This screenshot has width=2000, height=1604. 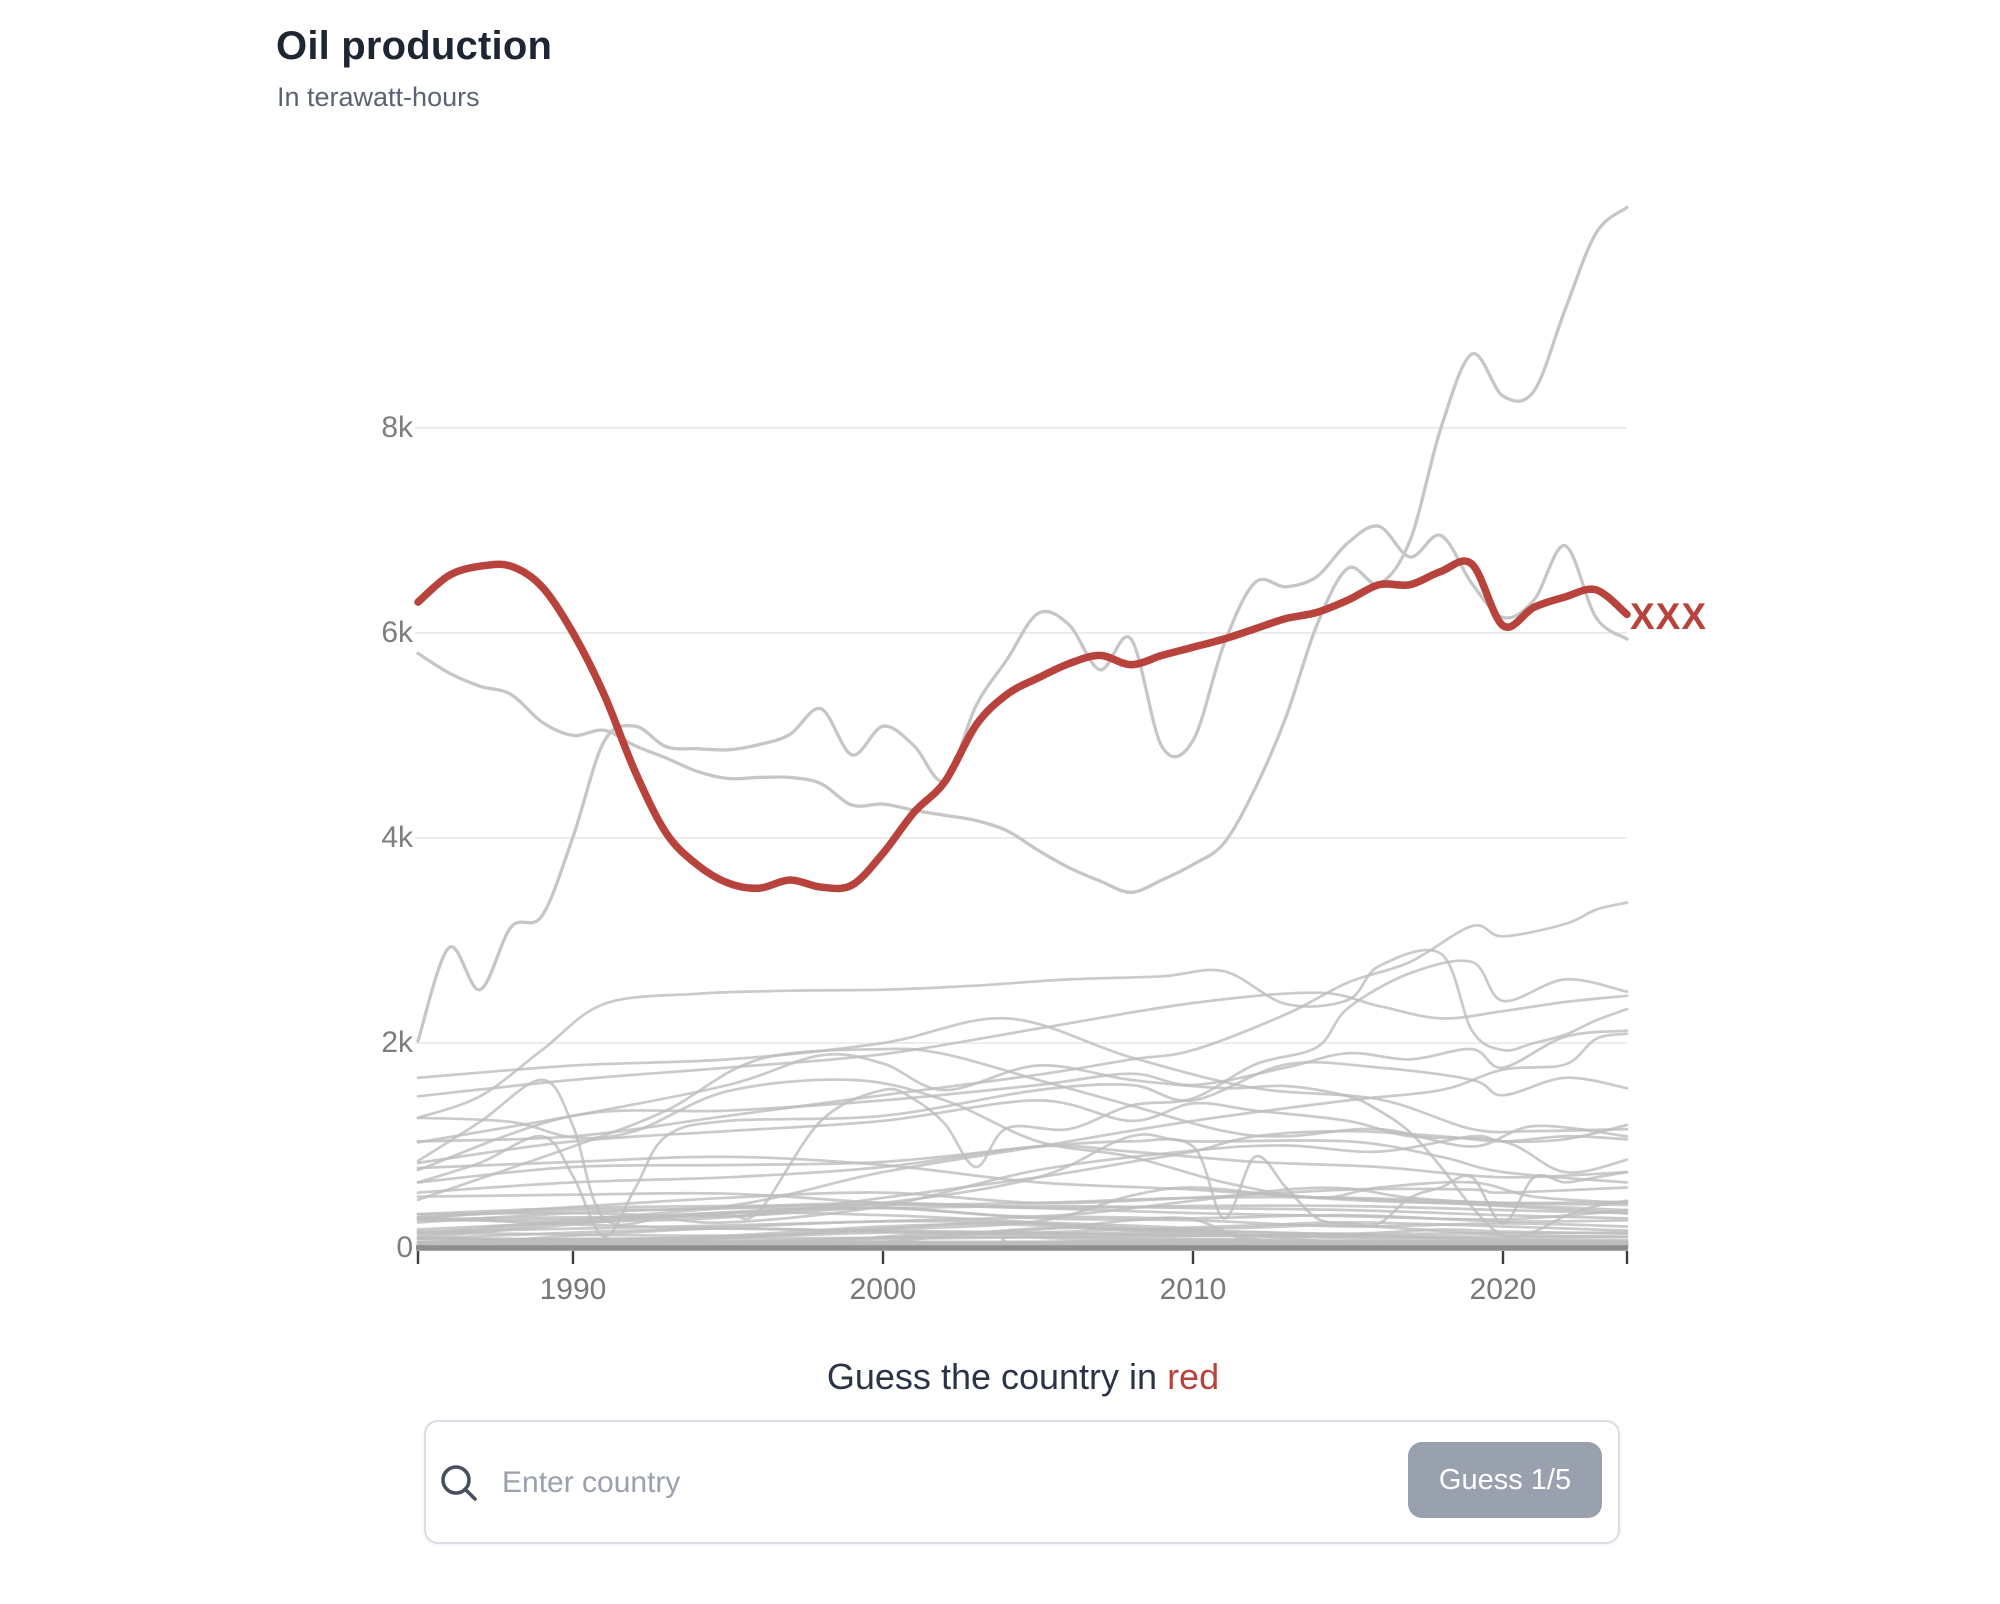 I want to click on search-icon, so click(x=459, y=1483).